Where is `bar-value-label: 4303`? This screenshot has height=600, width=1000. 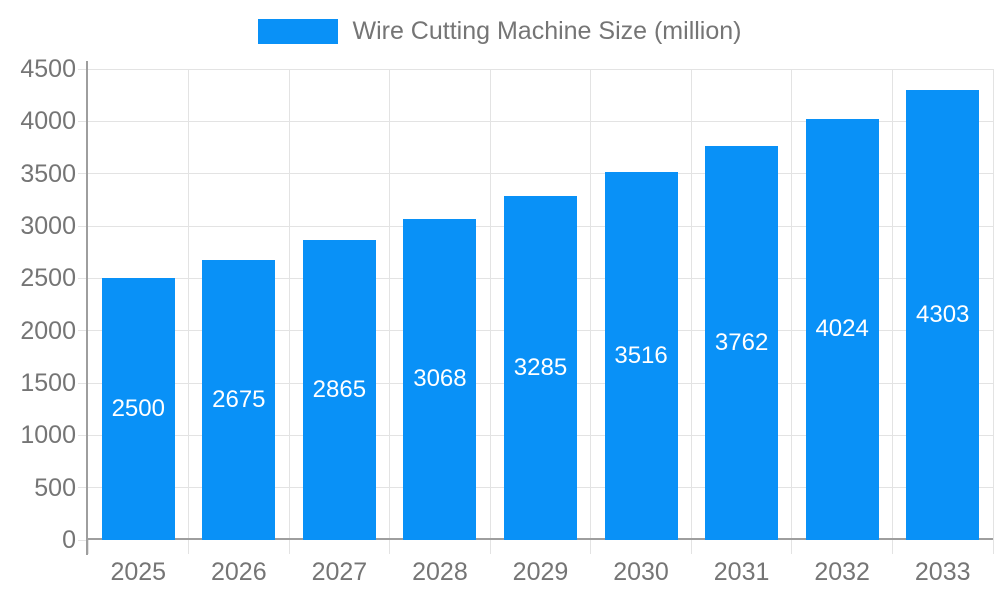 bar-value-label: 4303 is located at coordinates (943, 314).